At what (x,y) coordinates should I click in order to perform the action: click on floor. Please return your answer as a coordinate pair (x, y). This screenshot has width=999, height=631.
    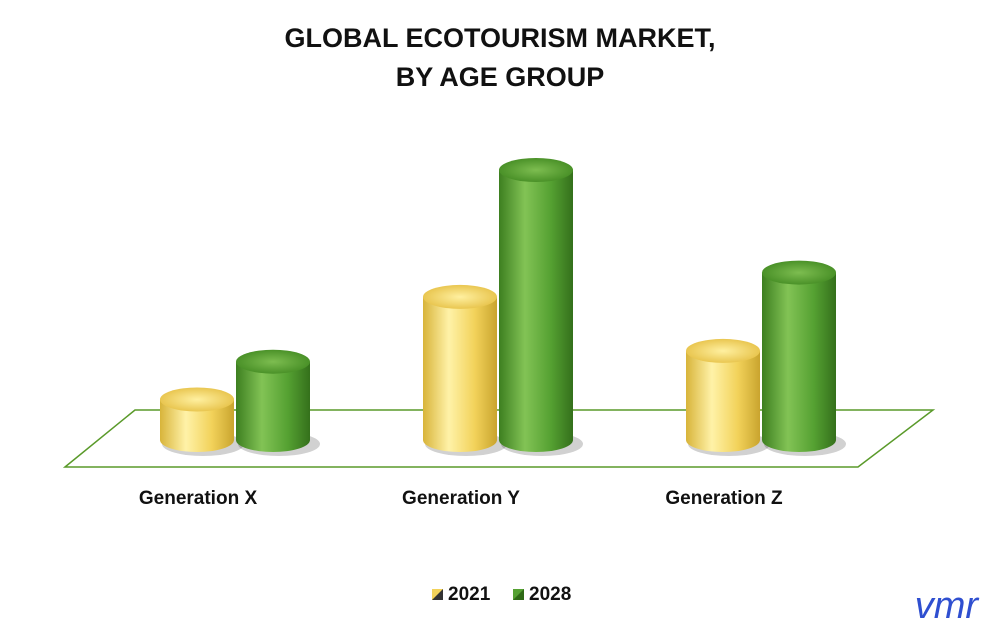
    Looking at the image, I should click on (499, 438).